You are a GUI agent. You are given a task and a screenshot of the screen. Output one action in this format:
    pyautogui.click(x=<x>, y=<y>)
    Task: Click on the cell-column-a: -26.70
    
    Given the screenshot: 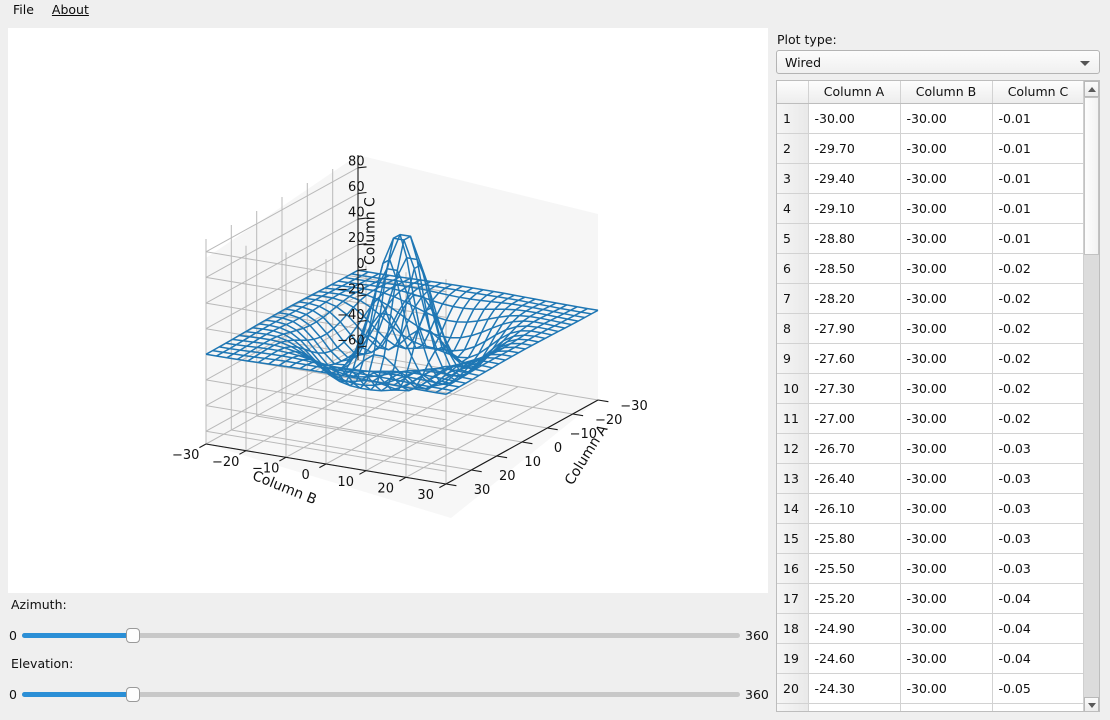 What is the action you would take?
    pyautogui.click(x=854, y=448)
    